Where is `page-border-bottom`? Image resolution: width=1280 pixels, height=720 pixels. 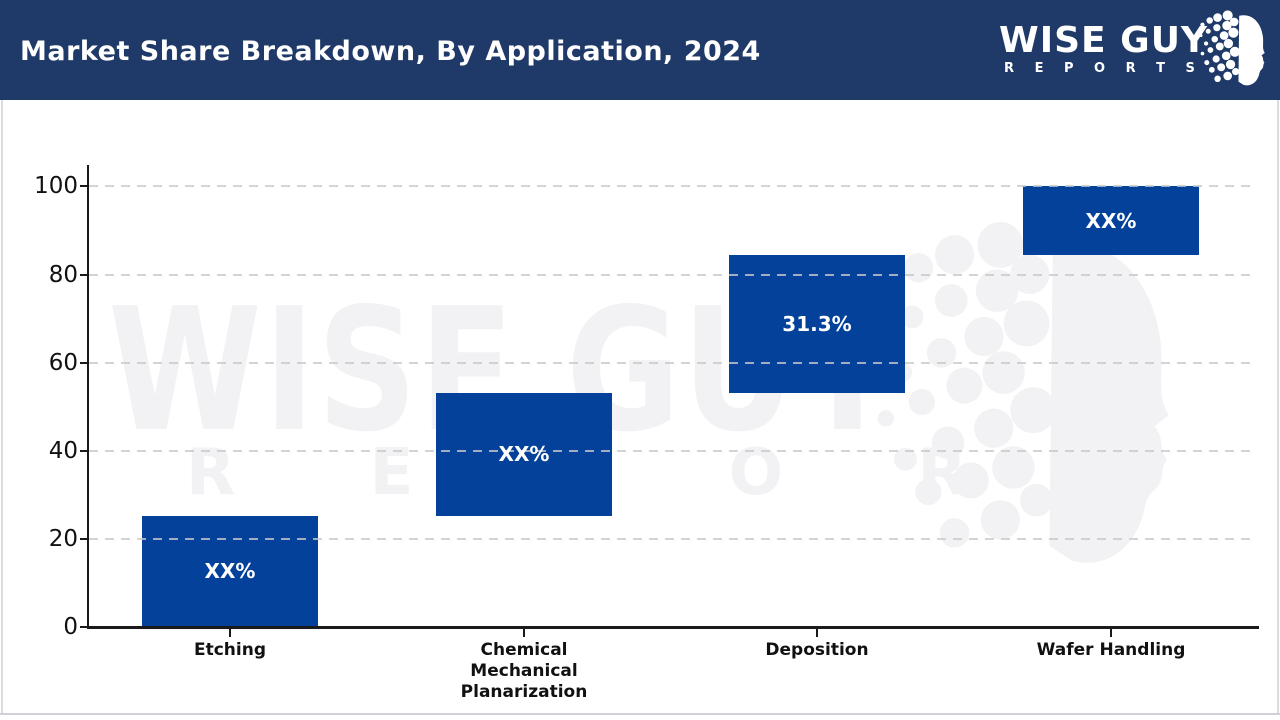
page-border-bottom is located at coordinates (640, 714).